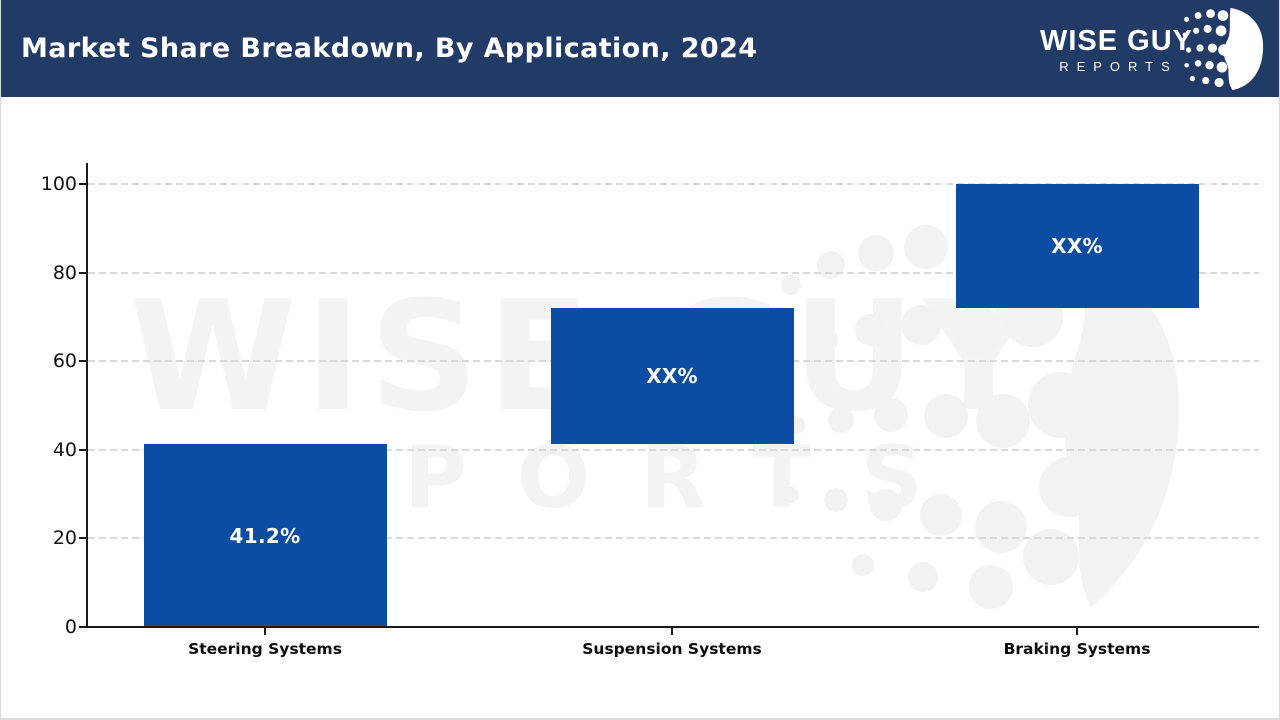 The image size is (1280, 720). Describe the element at coordinates (1077, 649) in the screenshot. I see `x-category-label: Braking Systems` at that location.